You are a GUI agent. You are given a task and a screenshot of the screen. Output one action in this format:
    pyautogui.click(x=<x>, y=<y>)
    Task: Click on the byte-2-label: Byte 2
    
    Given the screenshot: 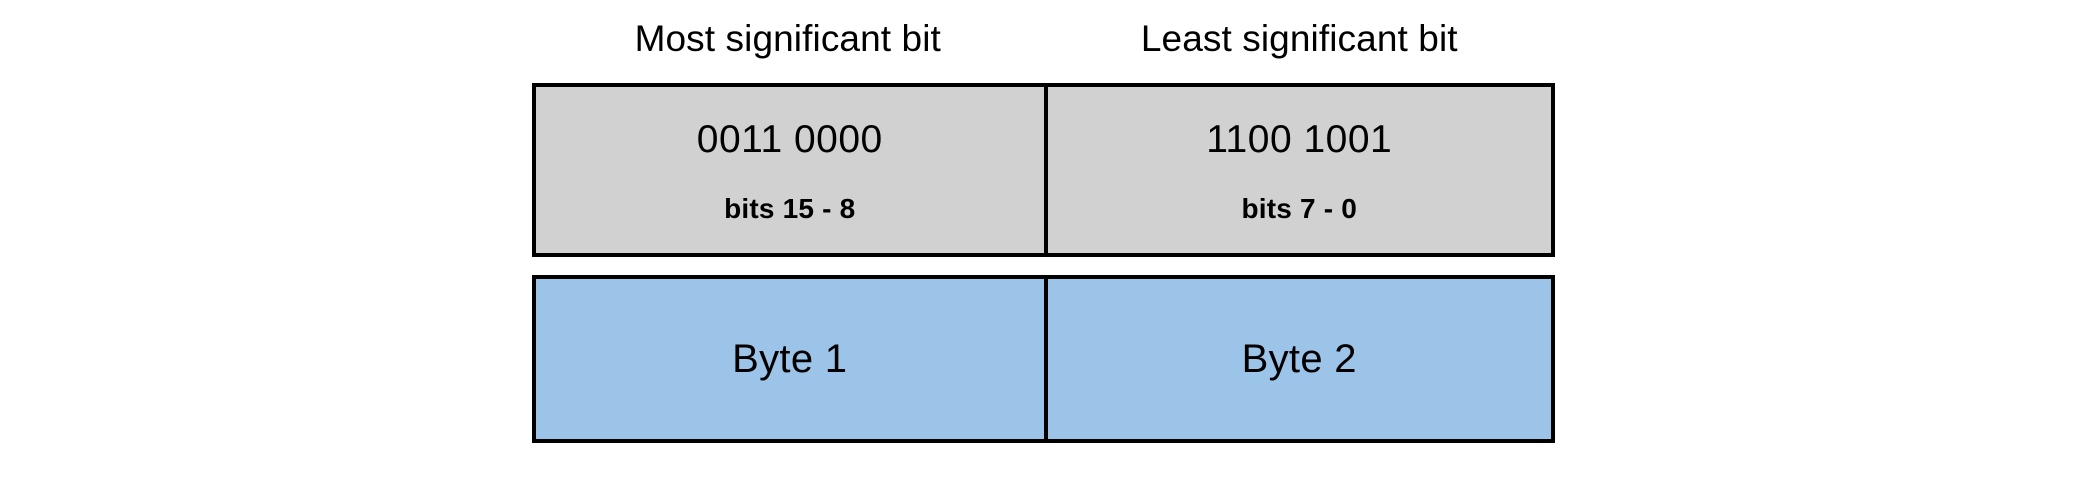 What is the action you would take?
    pyautogui.click(x=1299, y=359)
    